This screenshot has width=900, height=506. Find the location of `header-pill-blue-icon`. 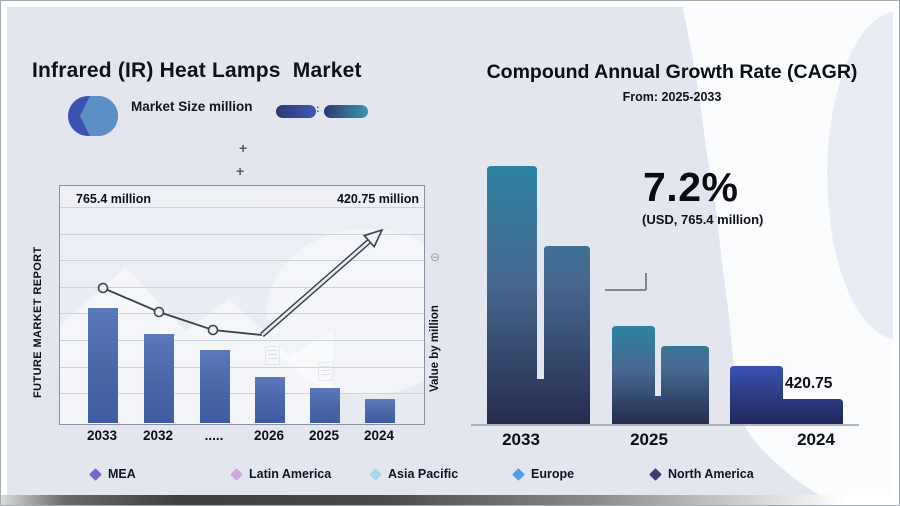

header-pill-blue-icon is located at coordinates (296, 111).